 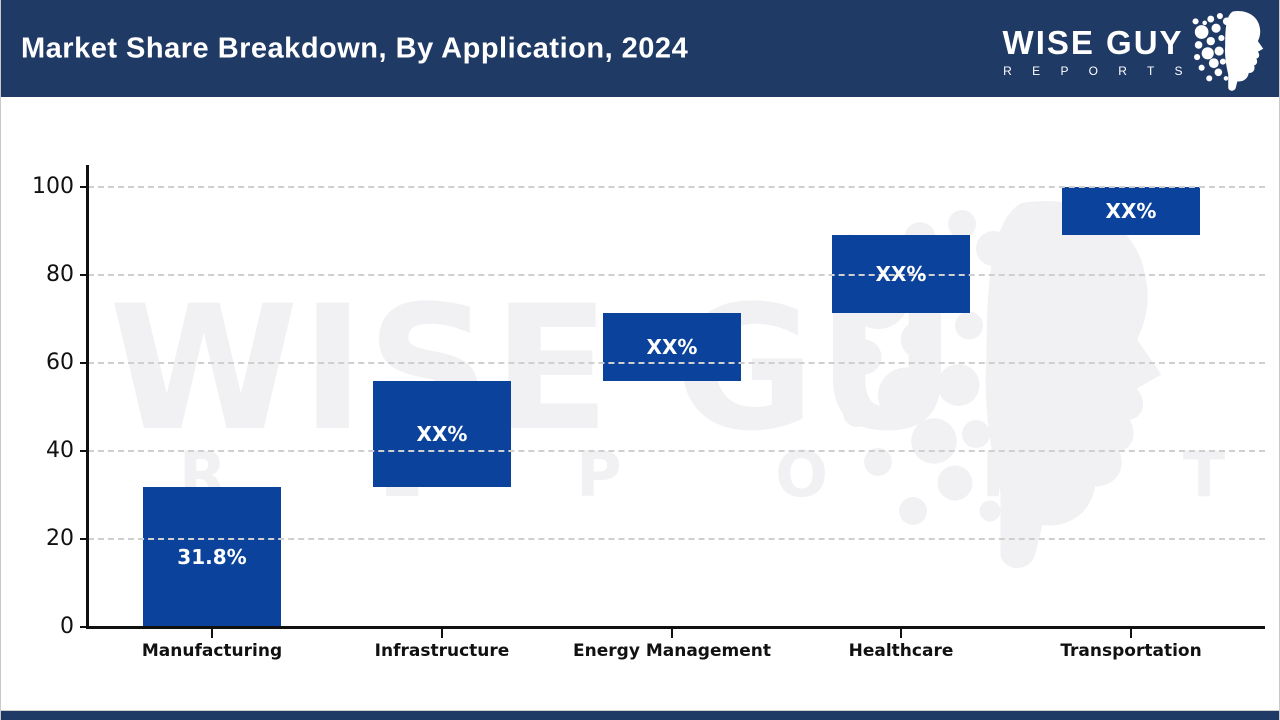 What do you see at coordinates (640, 710) in the screenshot?
I see `bottom-edge-line` at bounding box center [640, 710].